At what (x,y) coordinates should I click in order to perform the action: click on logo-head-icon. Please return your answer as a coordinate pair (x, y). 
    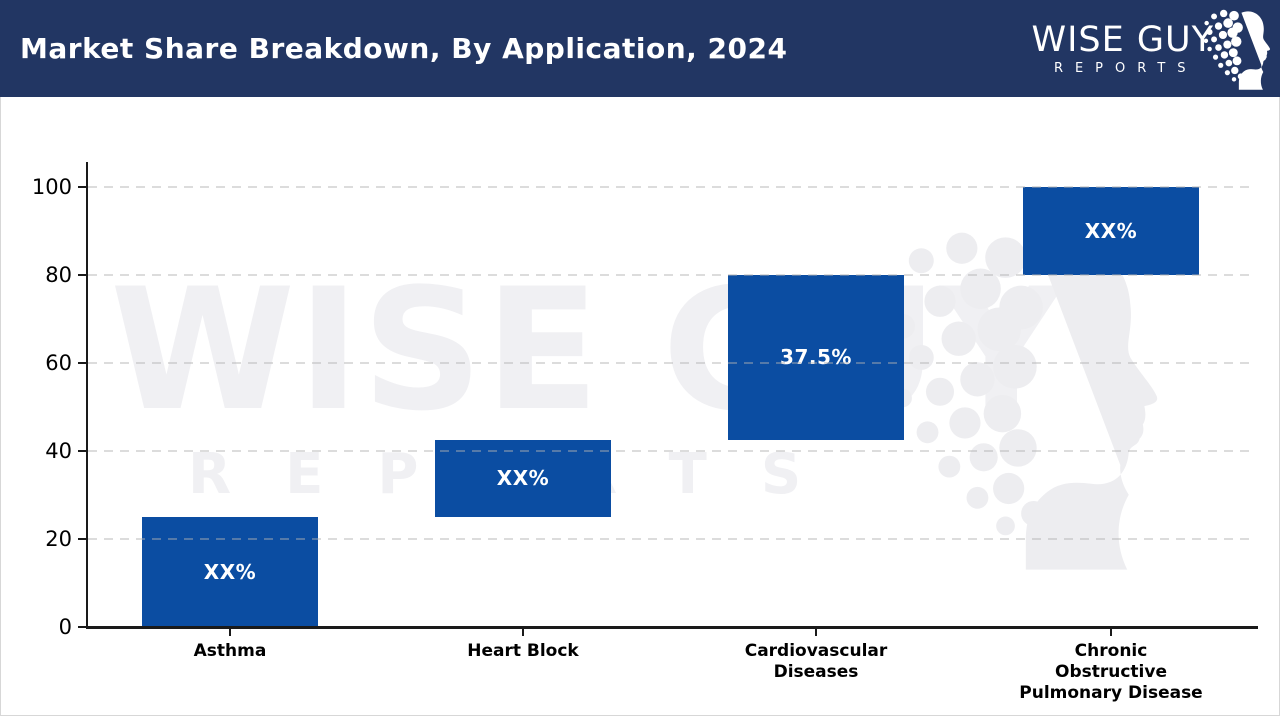
    Looking at the image, I should click on (1237, 49).